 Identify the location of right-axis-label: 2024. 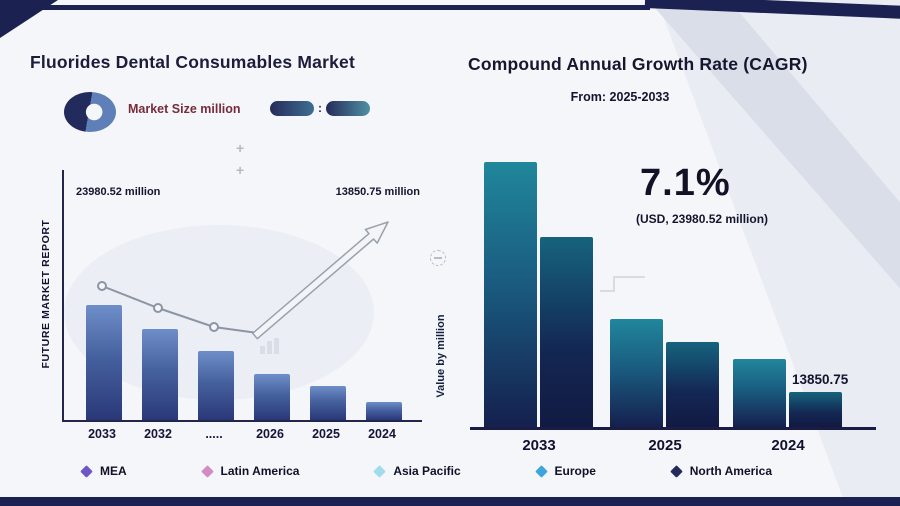
(788, 445).